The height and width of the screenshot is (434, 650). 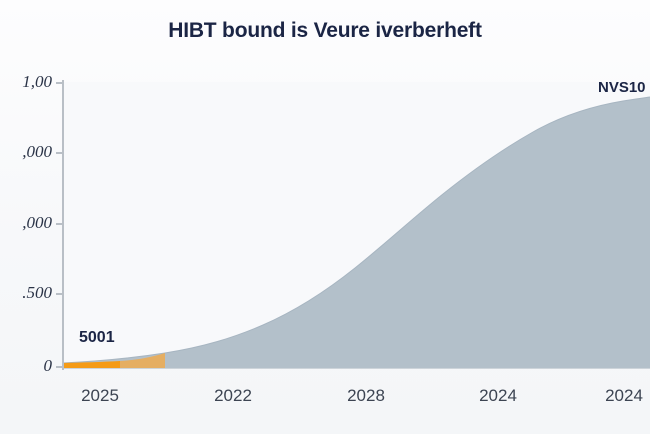 I want to click on chart-title: HIBT bound is Veure iverberheft, so click(x=325, y=30).